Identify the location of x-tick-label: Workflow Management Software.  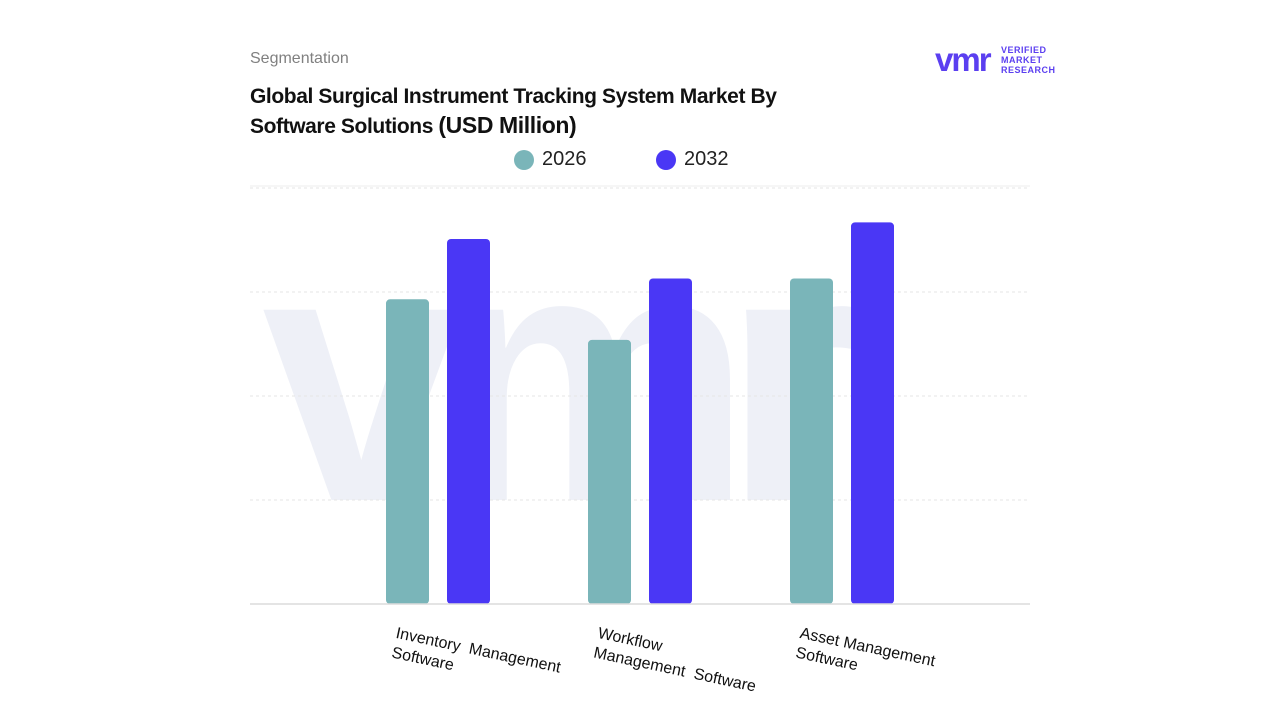
(677, 661).